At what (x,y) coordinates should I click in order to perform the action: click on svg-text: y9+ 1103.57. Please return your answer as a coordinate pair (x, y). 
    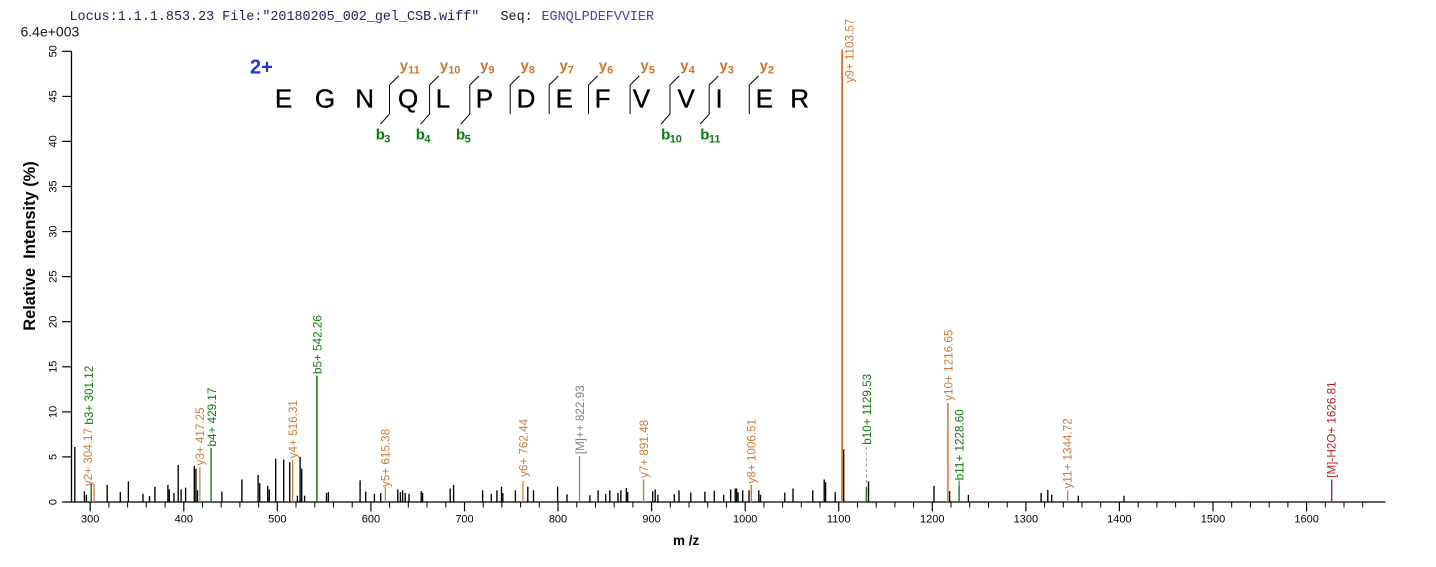
    Looking at the image, I should click on (850, 51).